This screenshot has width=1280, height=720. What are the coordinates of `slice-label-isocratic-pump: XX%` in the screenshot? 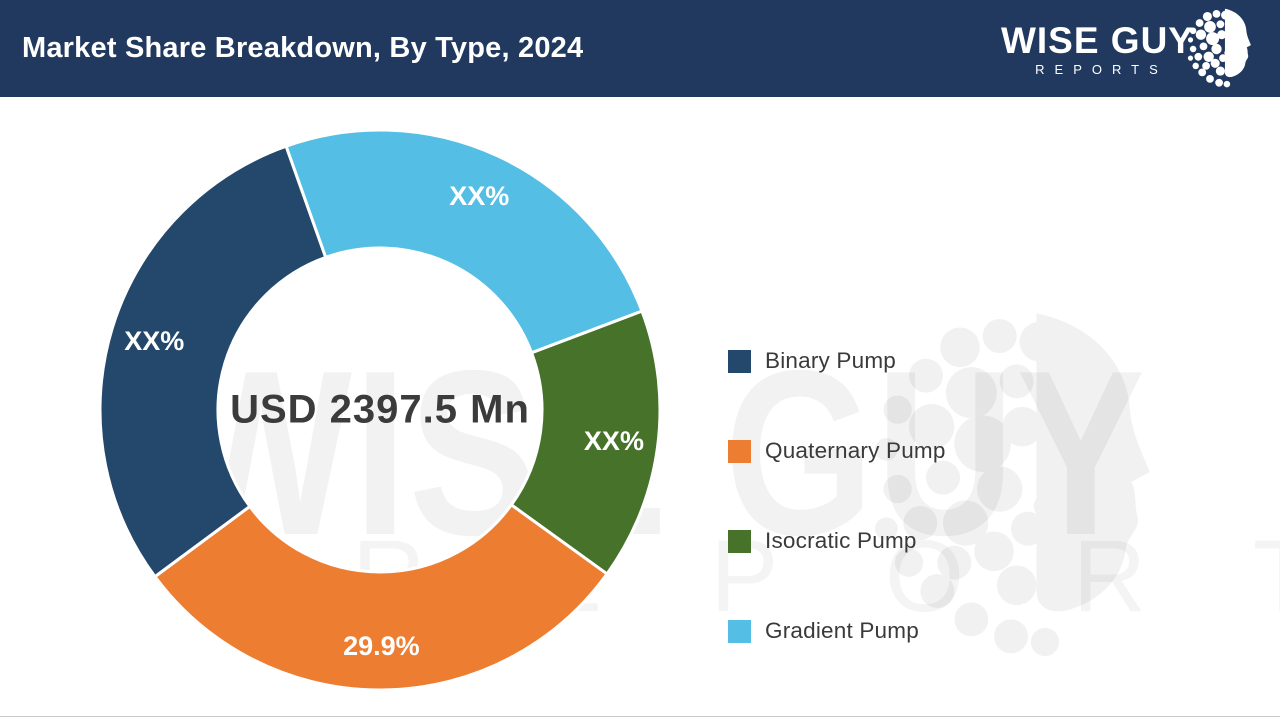 It's located at (614, 441).